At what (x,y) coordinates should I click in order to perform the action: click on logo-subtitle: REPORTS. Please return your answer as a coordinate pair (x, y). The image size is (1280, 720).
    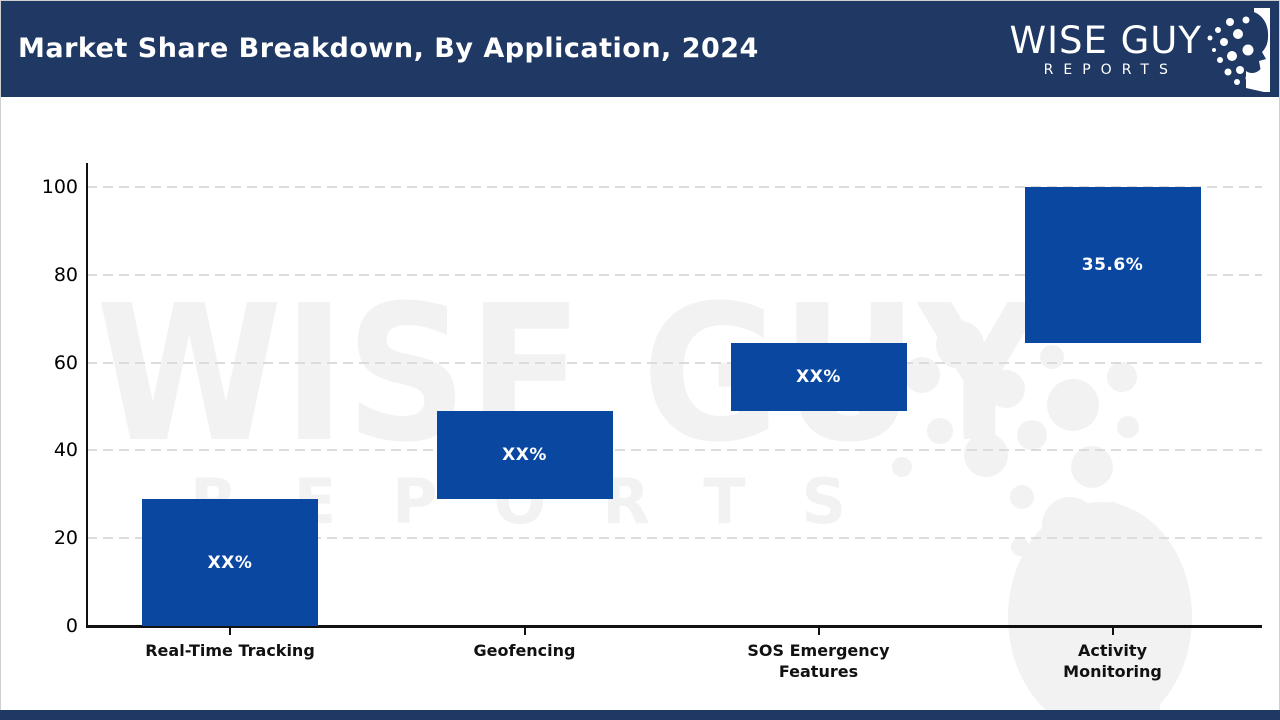
    Looking at the image, I should click on (1110, 70).